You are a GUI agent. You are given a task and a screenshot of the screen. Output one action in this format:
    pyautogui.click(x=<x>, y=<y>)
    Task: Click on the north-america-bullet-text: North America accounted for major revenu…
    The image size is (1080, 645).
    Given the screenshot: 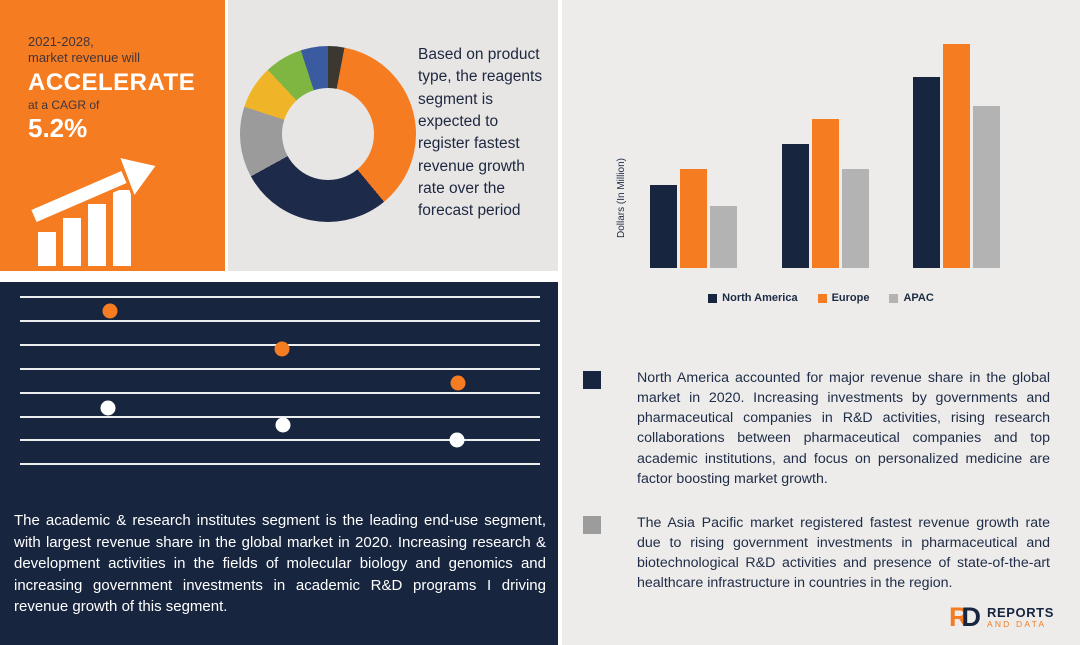 What is the action you would take?
    pyautogui.click(x=843, y=428)
    